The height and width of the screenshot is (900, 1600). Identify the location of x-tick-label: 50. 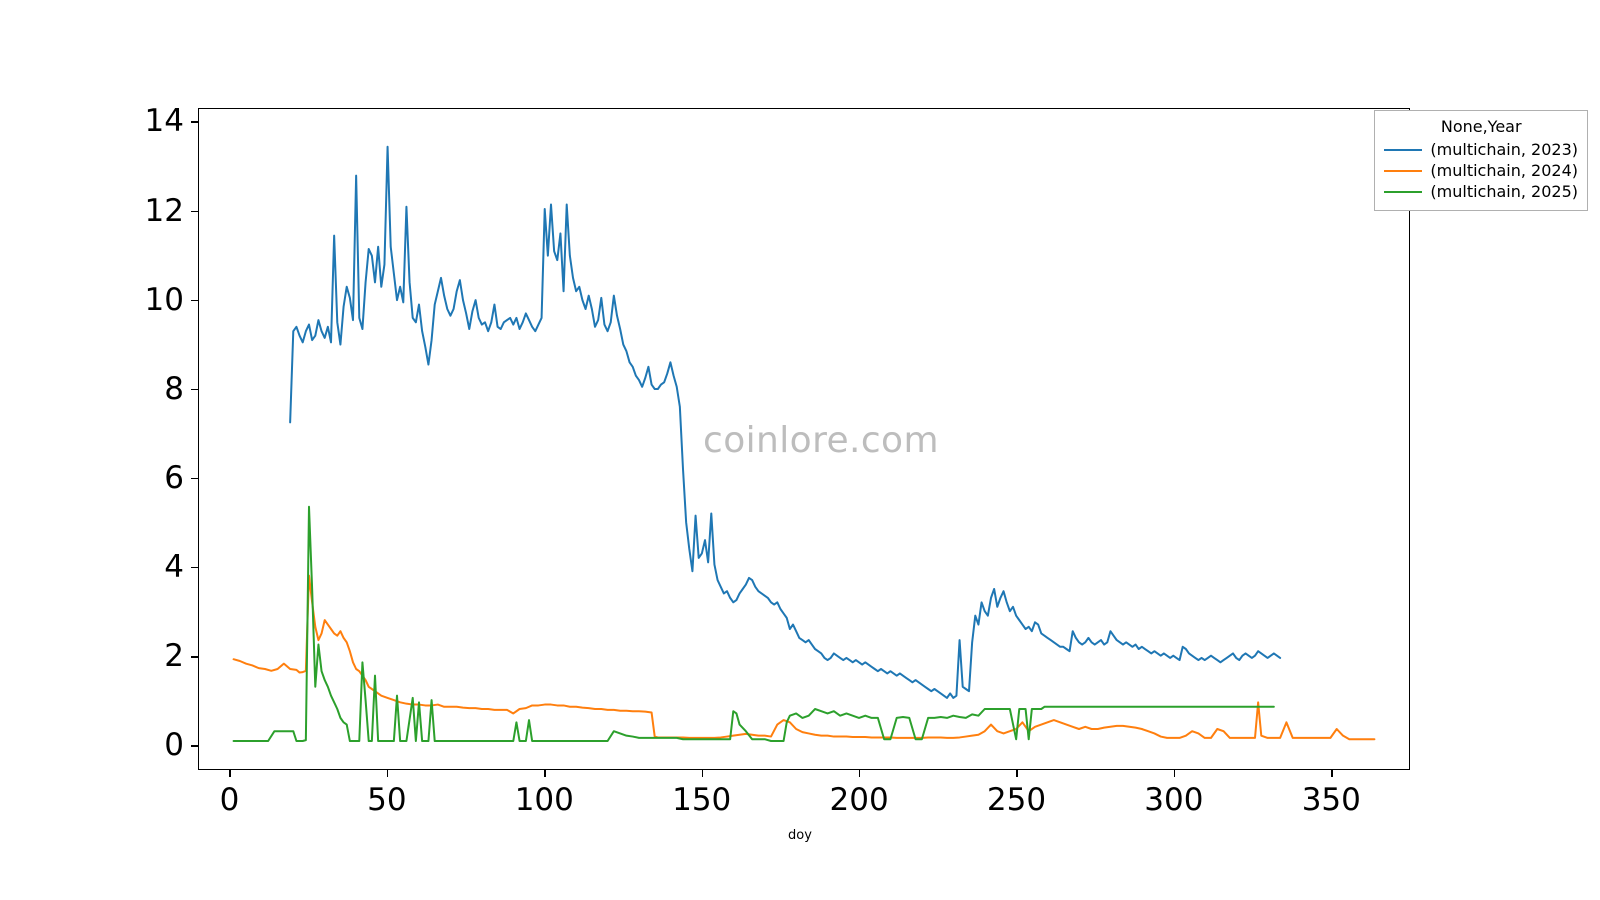
(387, 800).